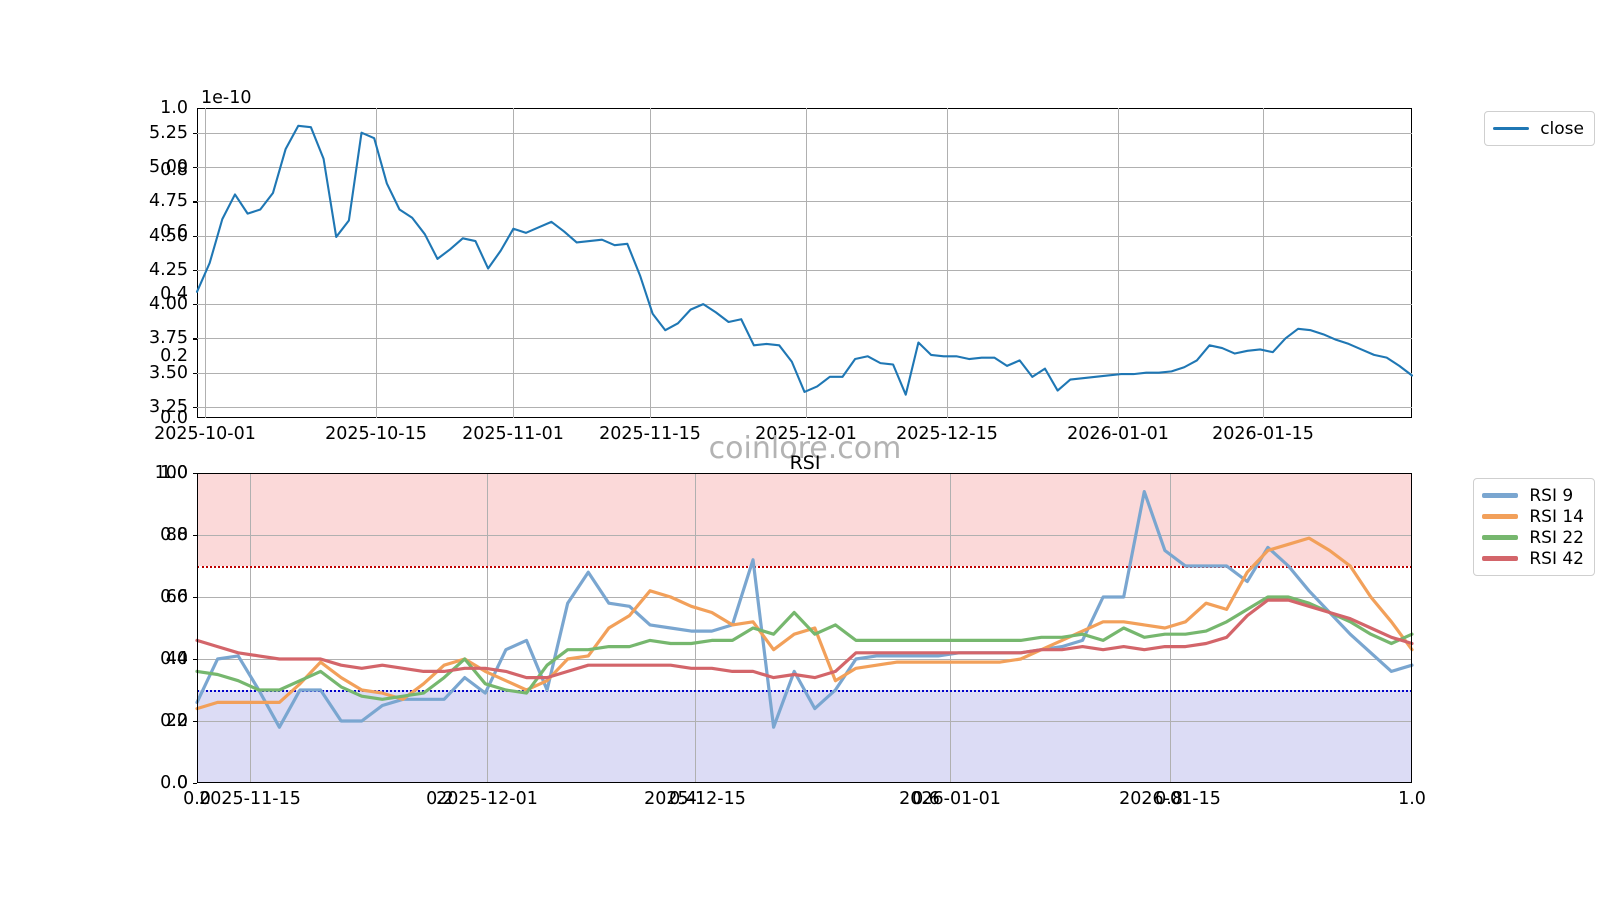 Image resolution: width=1600 pixels, height=900 pixels. Describe the element at coordinates (174, 356) in the screenshot. I see `price-y-tick-label-overlay: 0.2` at that location.